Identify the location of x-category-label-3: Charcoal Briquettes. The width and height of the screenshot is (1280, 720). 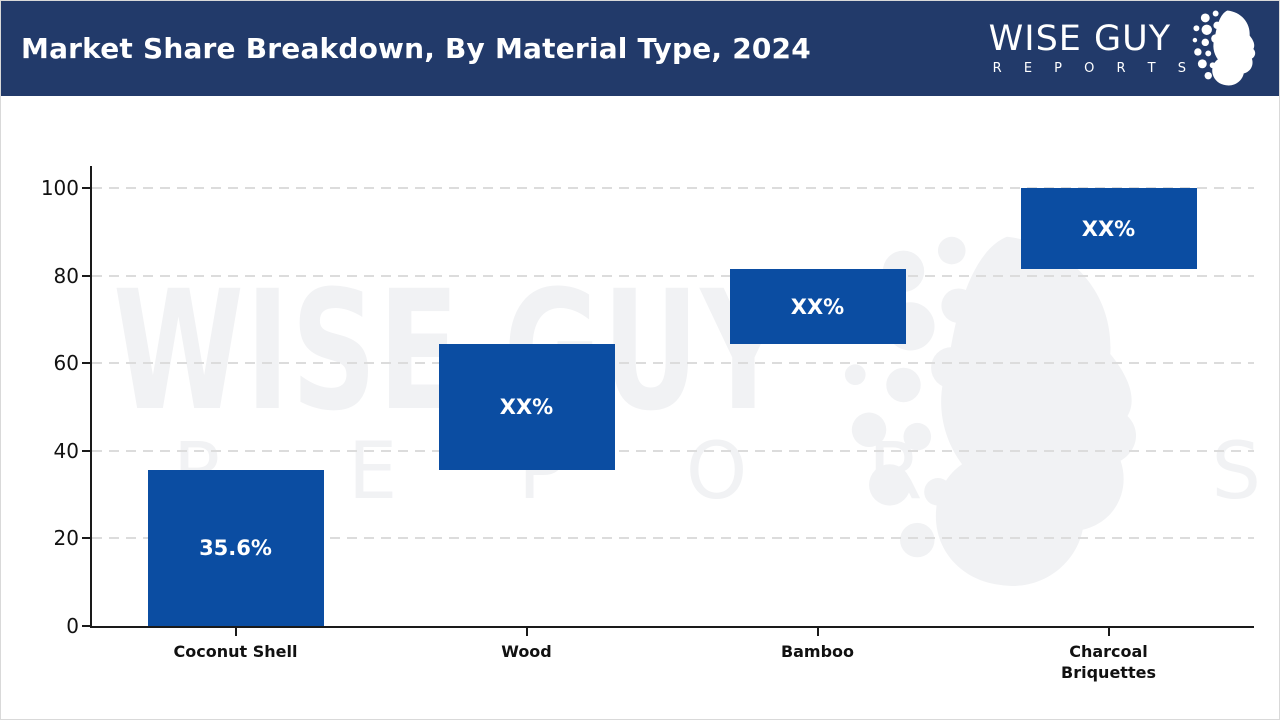
(1108, 662).